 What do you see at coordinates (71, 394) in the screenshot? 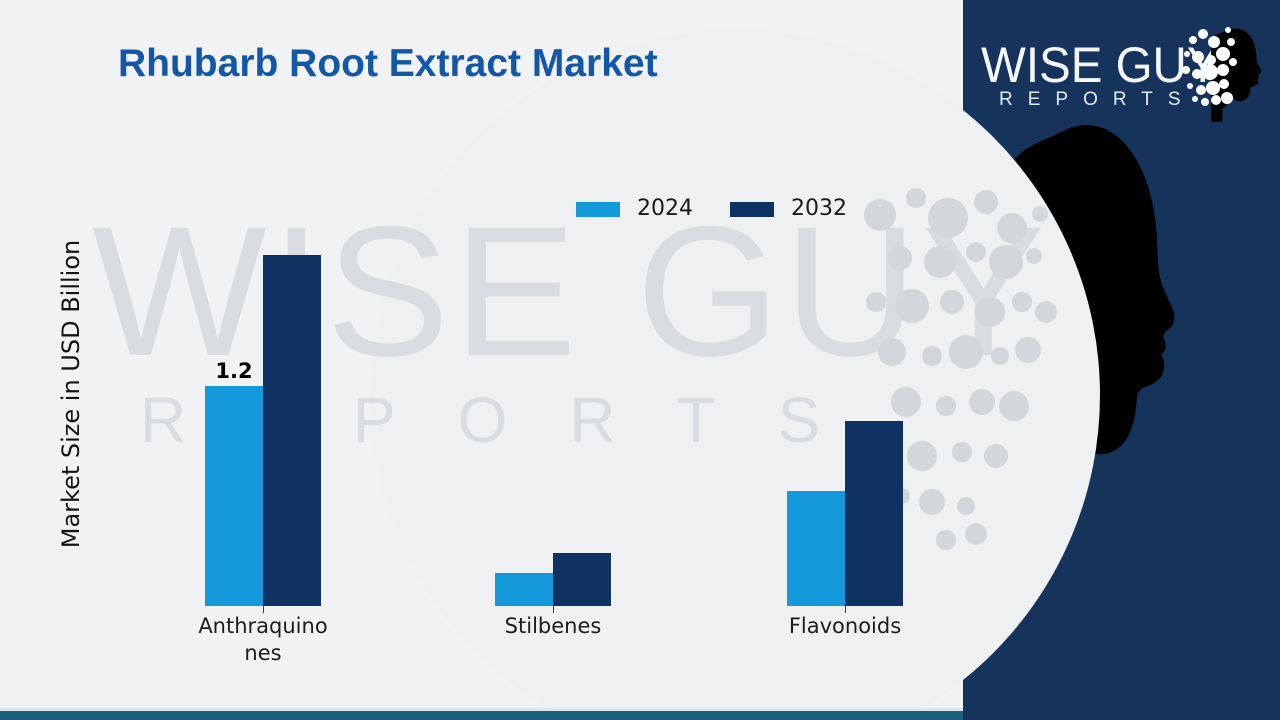
I see `y-axis-label: Market Size in USD Billion` at bounding box center [71, 394].